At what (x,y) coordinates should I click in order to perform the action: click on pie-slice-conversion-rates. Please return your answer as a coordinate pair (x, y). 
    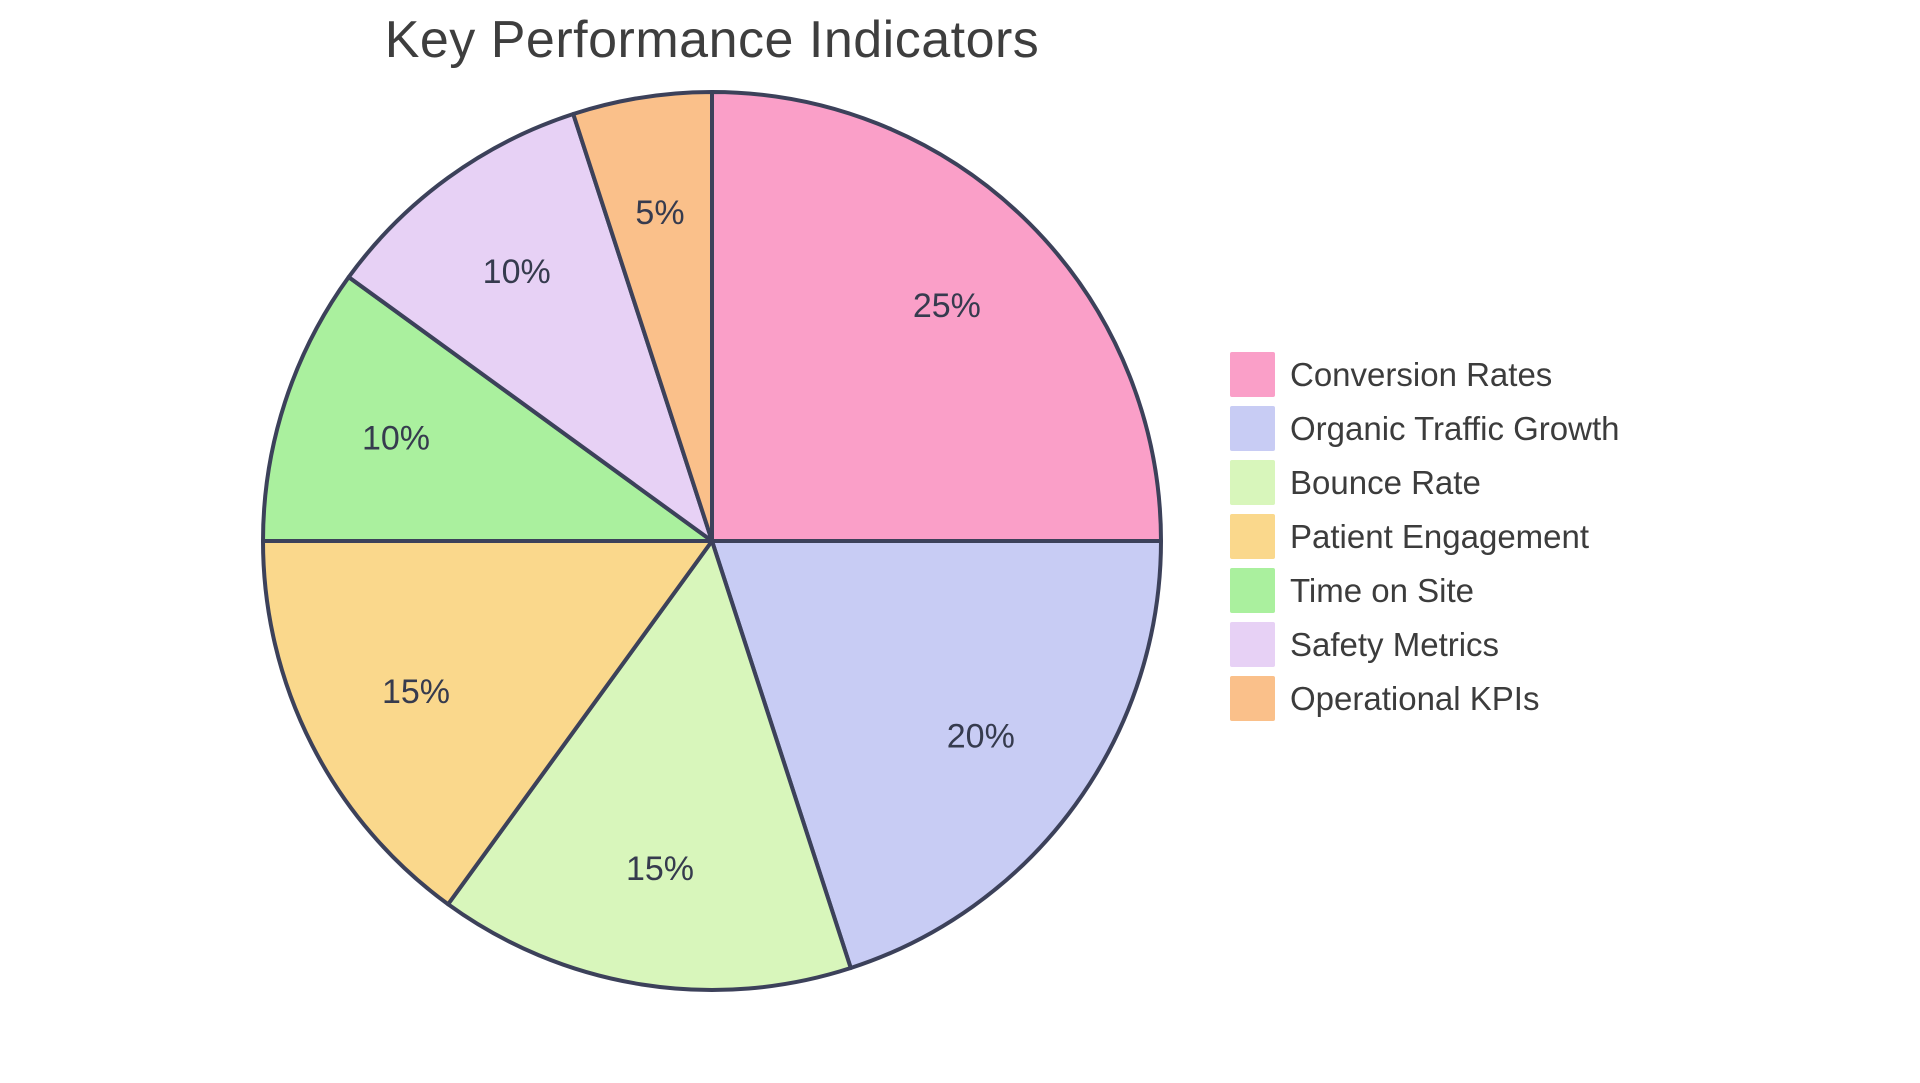
    Looking at the image, I should click on (936, 316).